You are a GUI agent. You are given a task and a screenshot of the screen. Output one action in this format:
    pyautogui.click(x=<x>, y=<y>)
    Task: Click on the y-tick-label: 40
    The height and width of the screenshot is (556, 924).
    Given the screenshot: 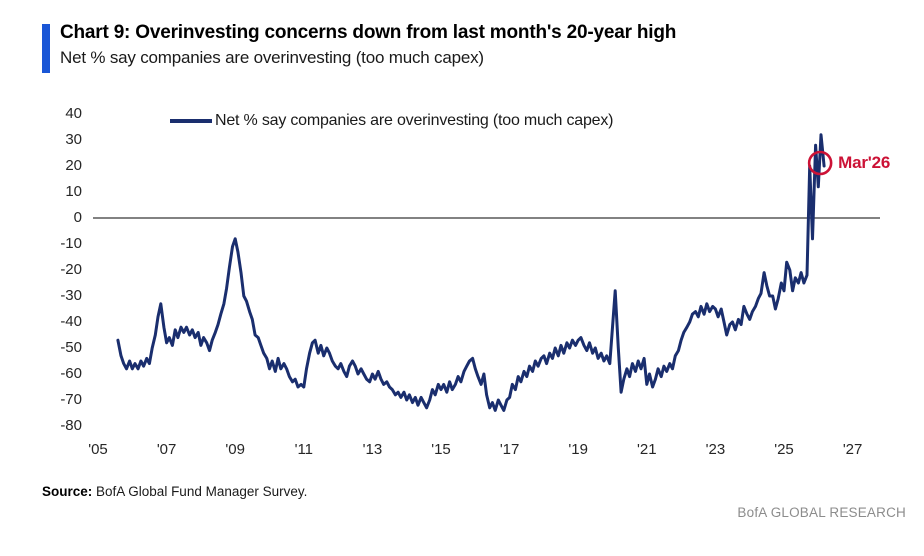 What is the action you would take?
    pyautogui.click(x=73, y=113)
    